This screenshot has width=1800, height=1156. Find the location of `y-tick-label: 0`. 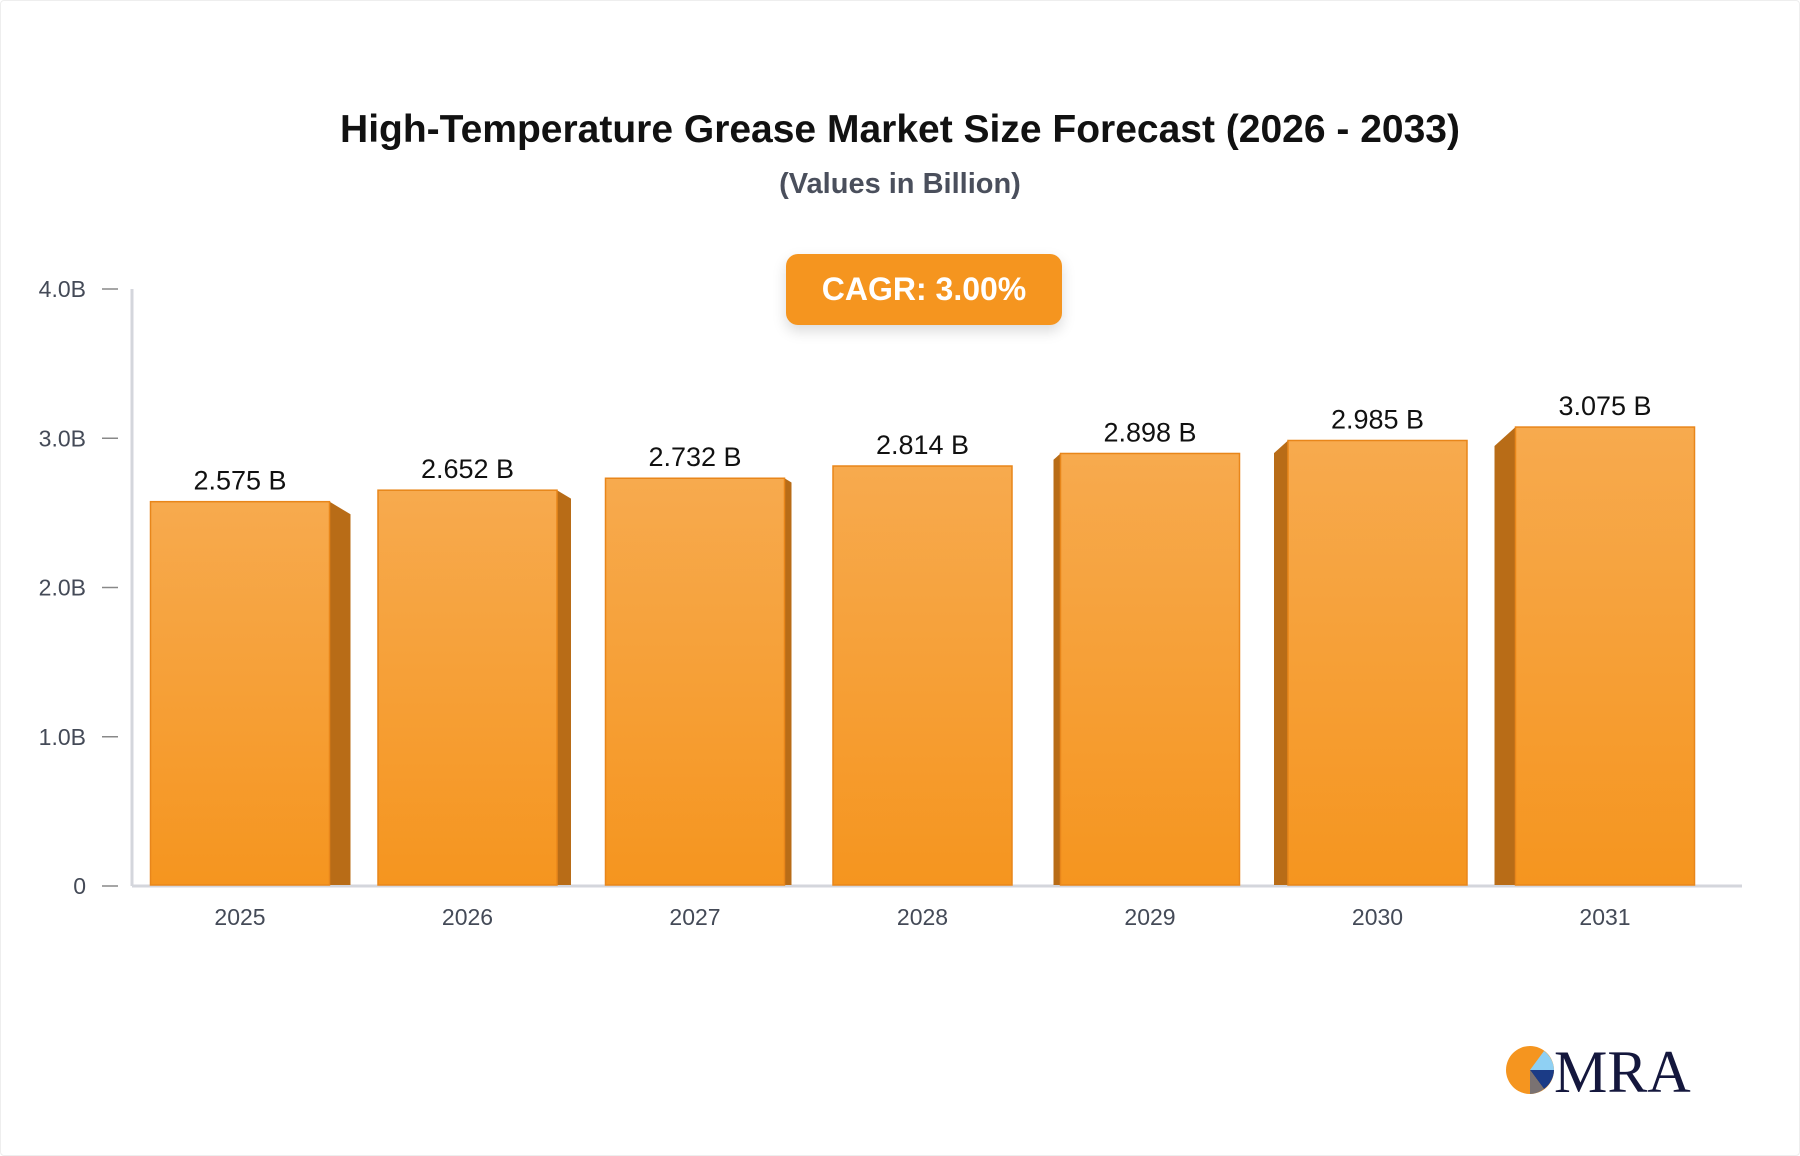

y-tick-label: 0 is located at coordinates (79, 886).